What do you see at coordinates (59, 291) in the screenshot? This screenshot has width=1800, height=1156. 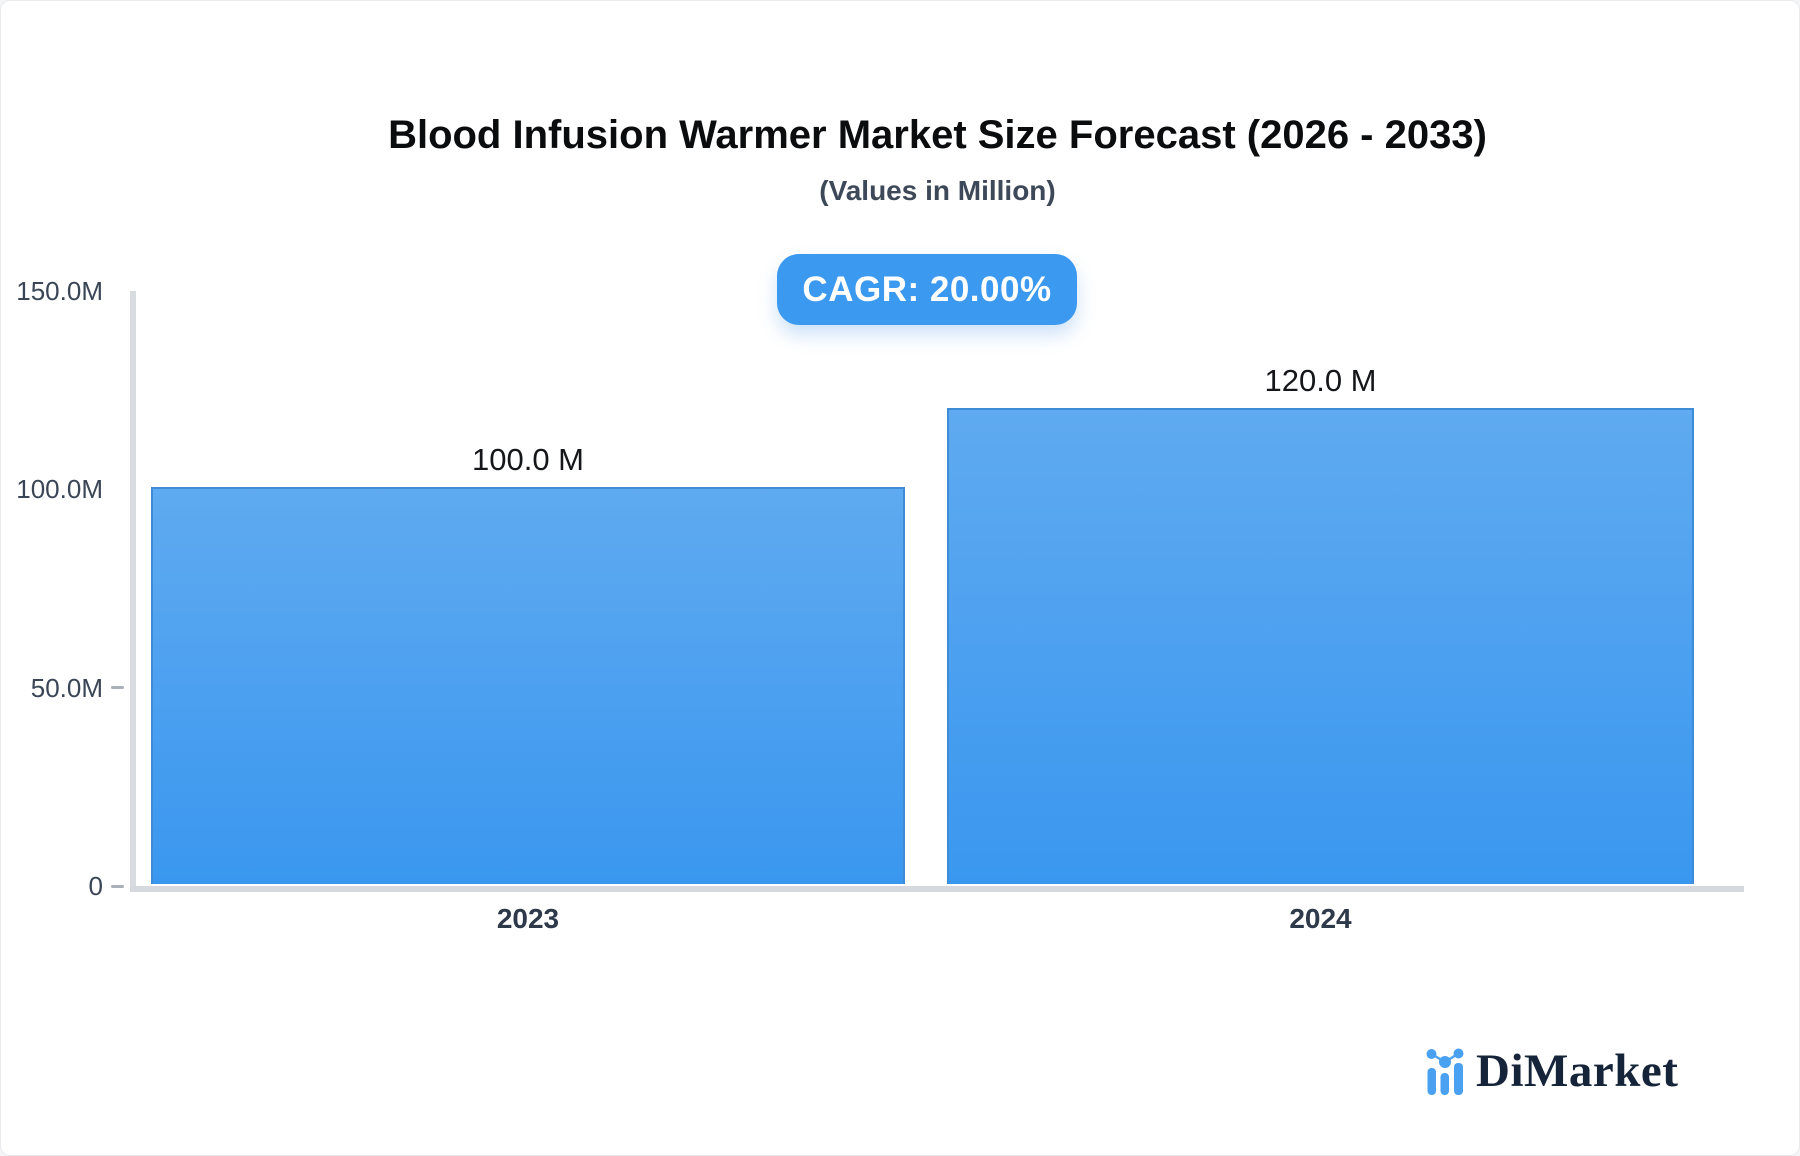 I see `y-tick-label-150m: 150.0M` at bounding box center [59, 291].